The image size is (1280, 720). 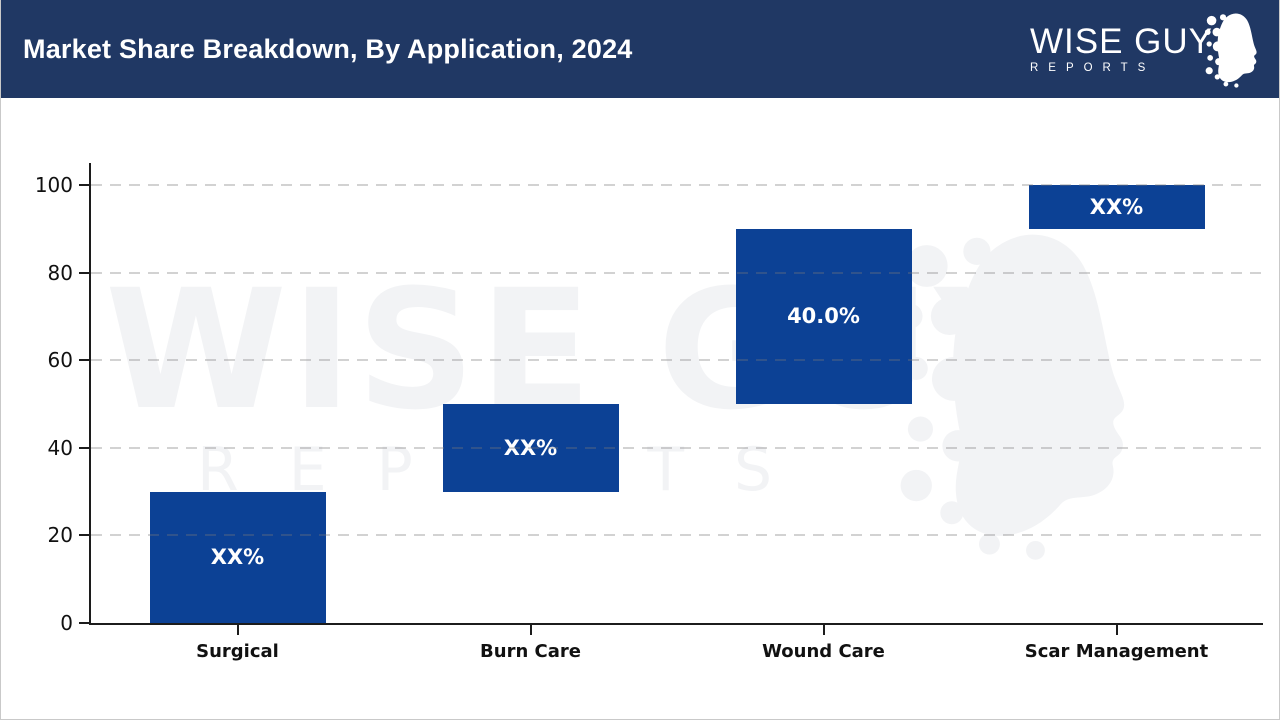 I want to click on logo-text: WISE GUY REPORTS, so click(x=1121, y=47).